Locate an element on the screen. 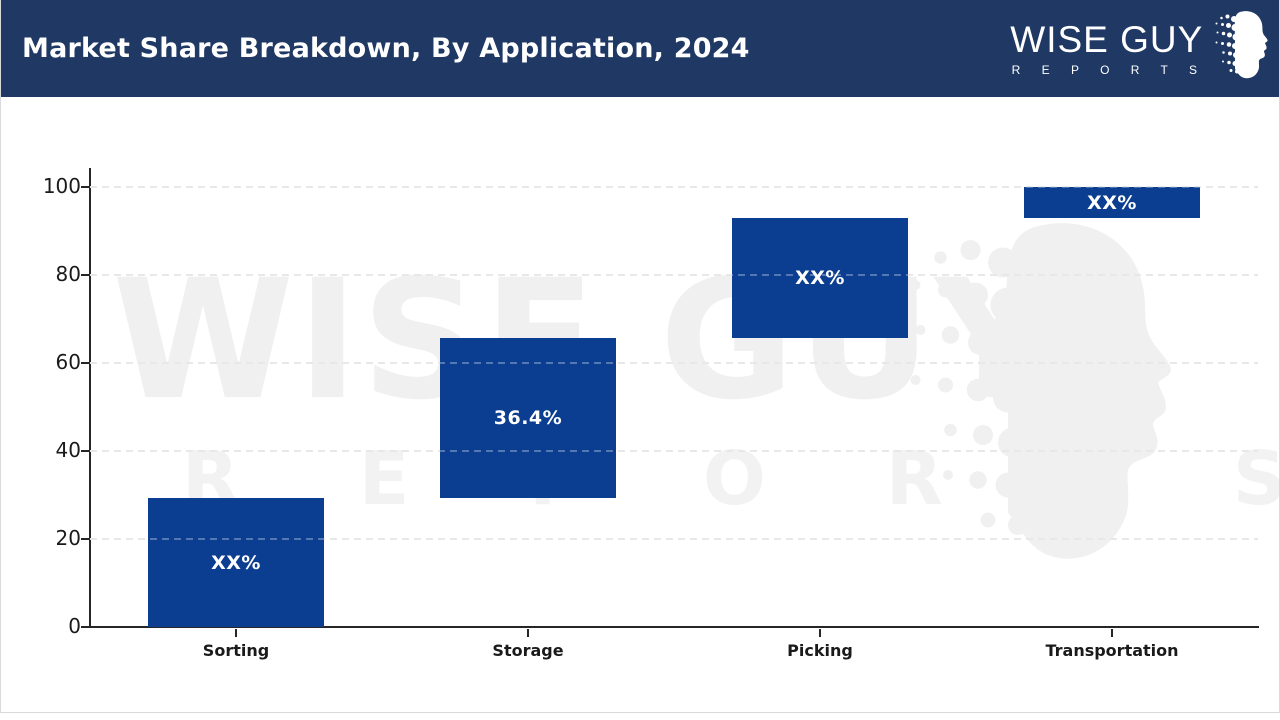  x-tick-label-picking: Picking is located at coordinates (820, 650).